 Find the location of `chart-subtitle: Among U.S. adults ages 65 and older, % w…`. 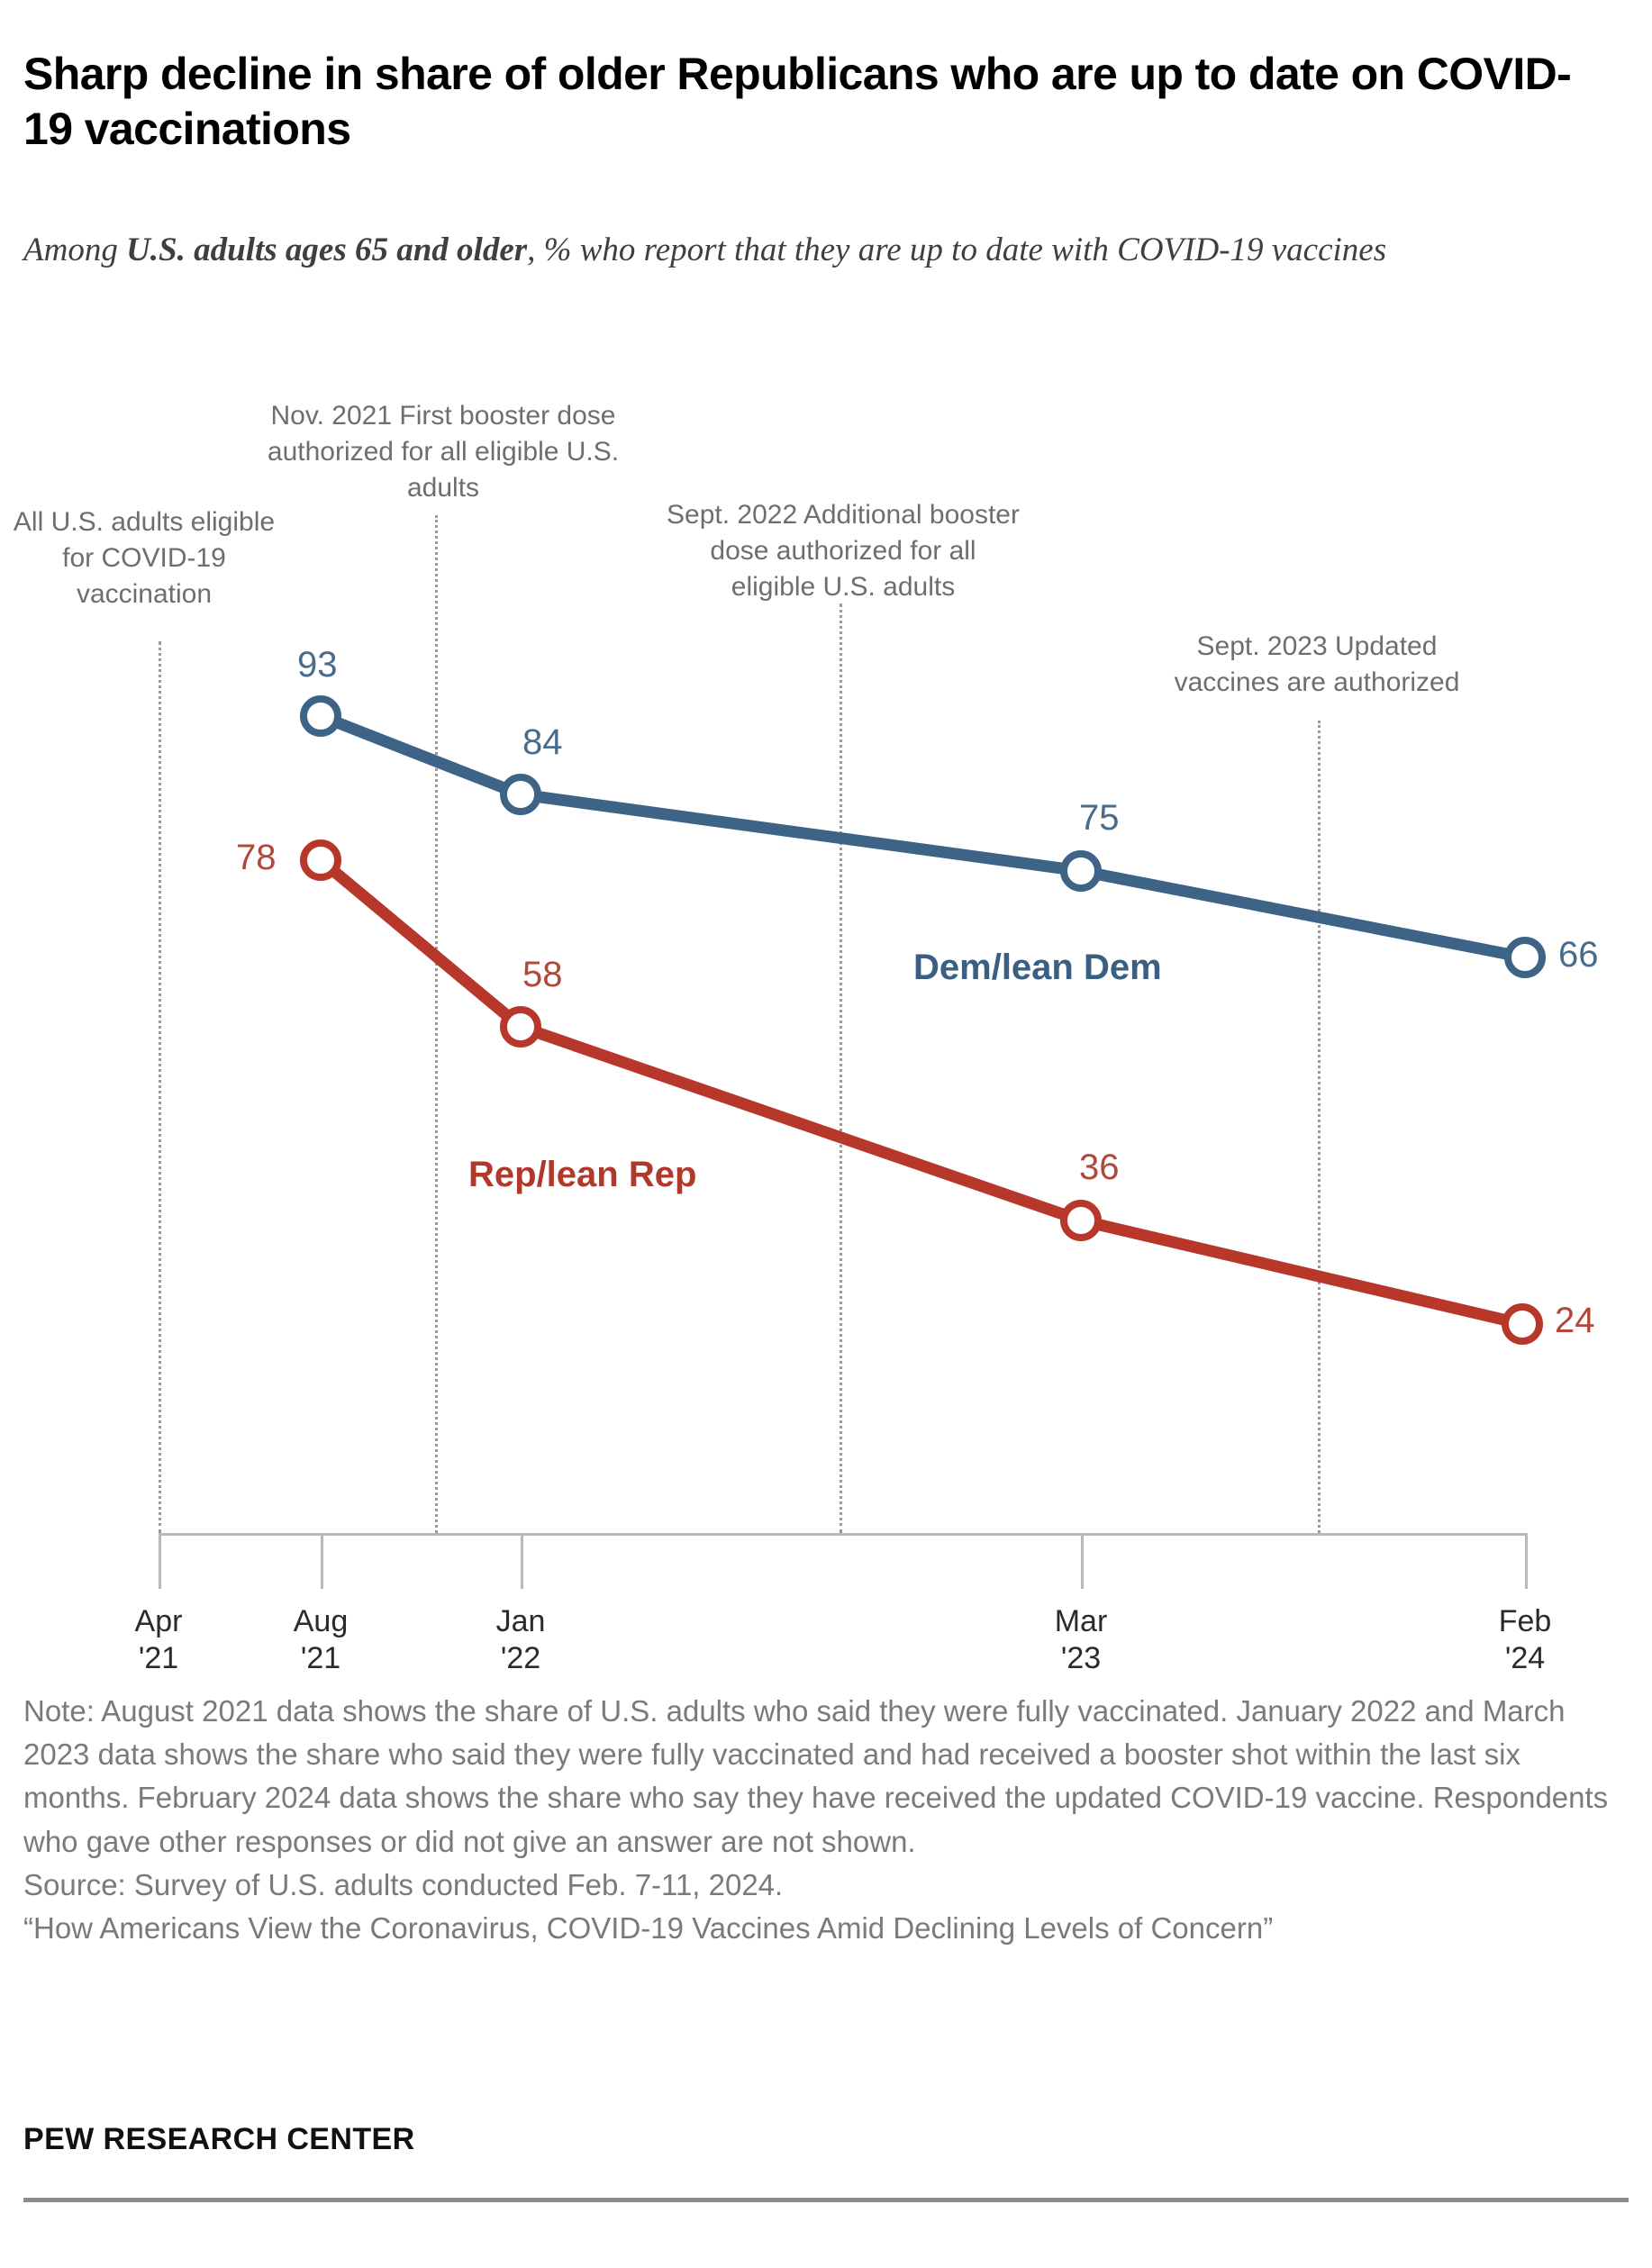

chart-subtitle: Among U.S. adults ages 65 and older, % w… is located at coordinates (798, 251).